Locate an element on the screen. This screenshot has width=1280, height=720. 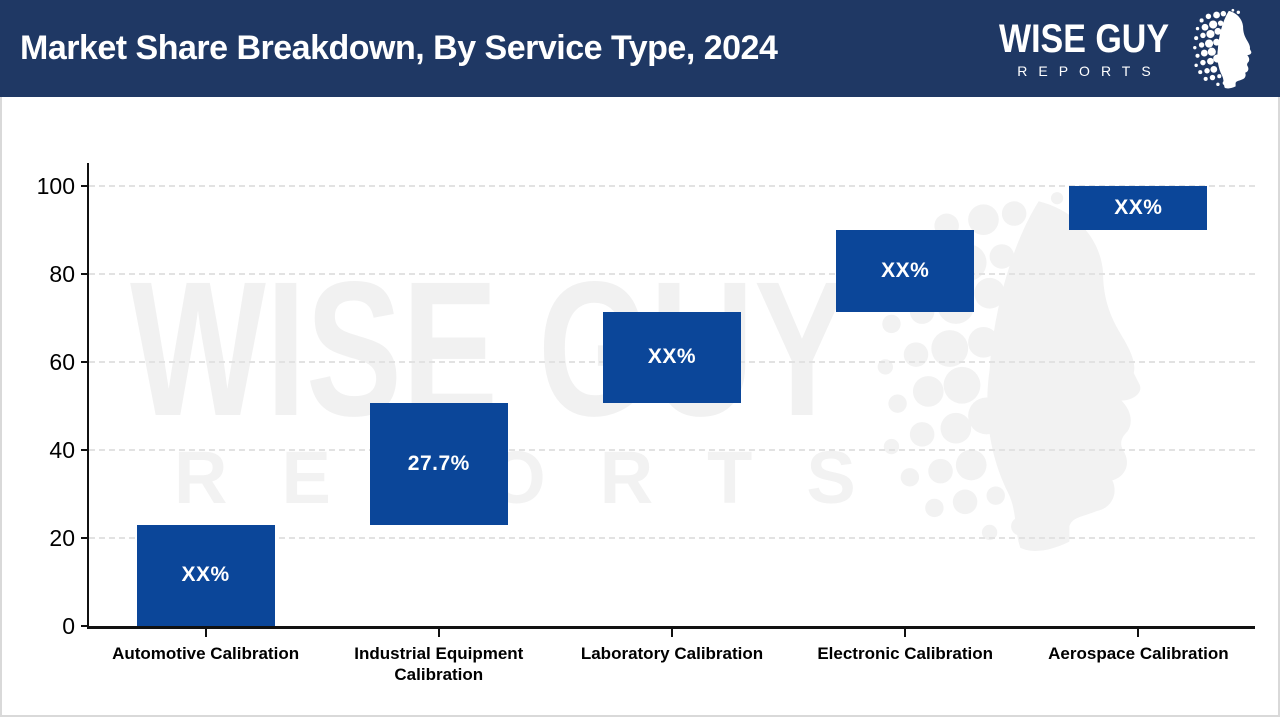
bar-value-label: 27.7% is located at coordinates (438, 463).